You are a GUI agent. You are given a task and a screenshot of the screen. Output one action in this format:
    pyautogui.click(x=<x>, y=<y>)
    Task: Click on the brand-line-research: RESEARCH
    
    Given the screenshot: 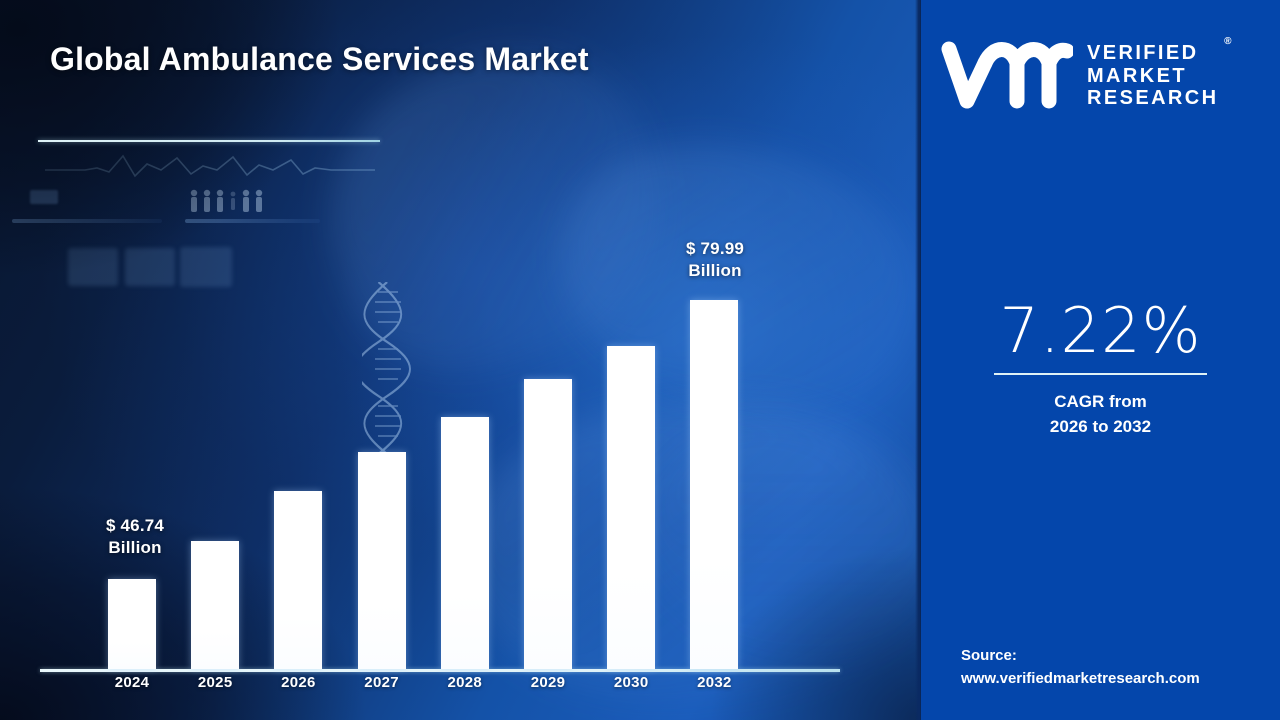 What is the action you would take?
    pyautogui.click(x=1153, y=98)
    